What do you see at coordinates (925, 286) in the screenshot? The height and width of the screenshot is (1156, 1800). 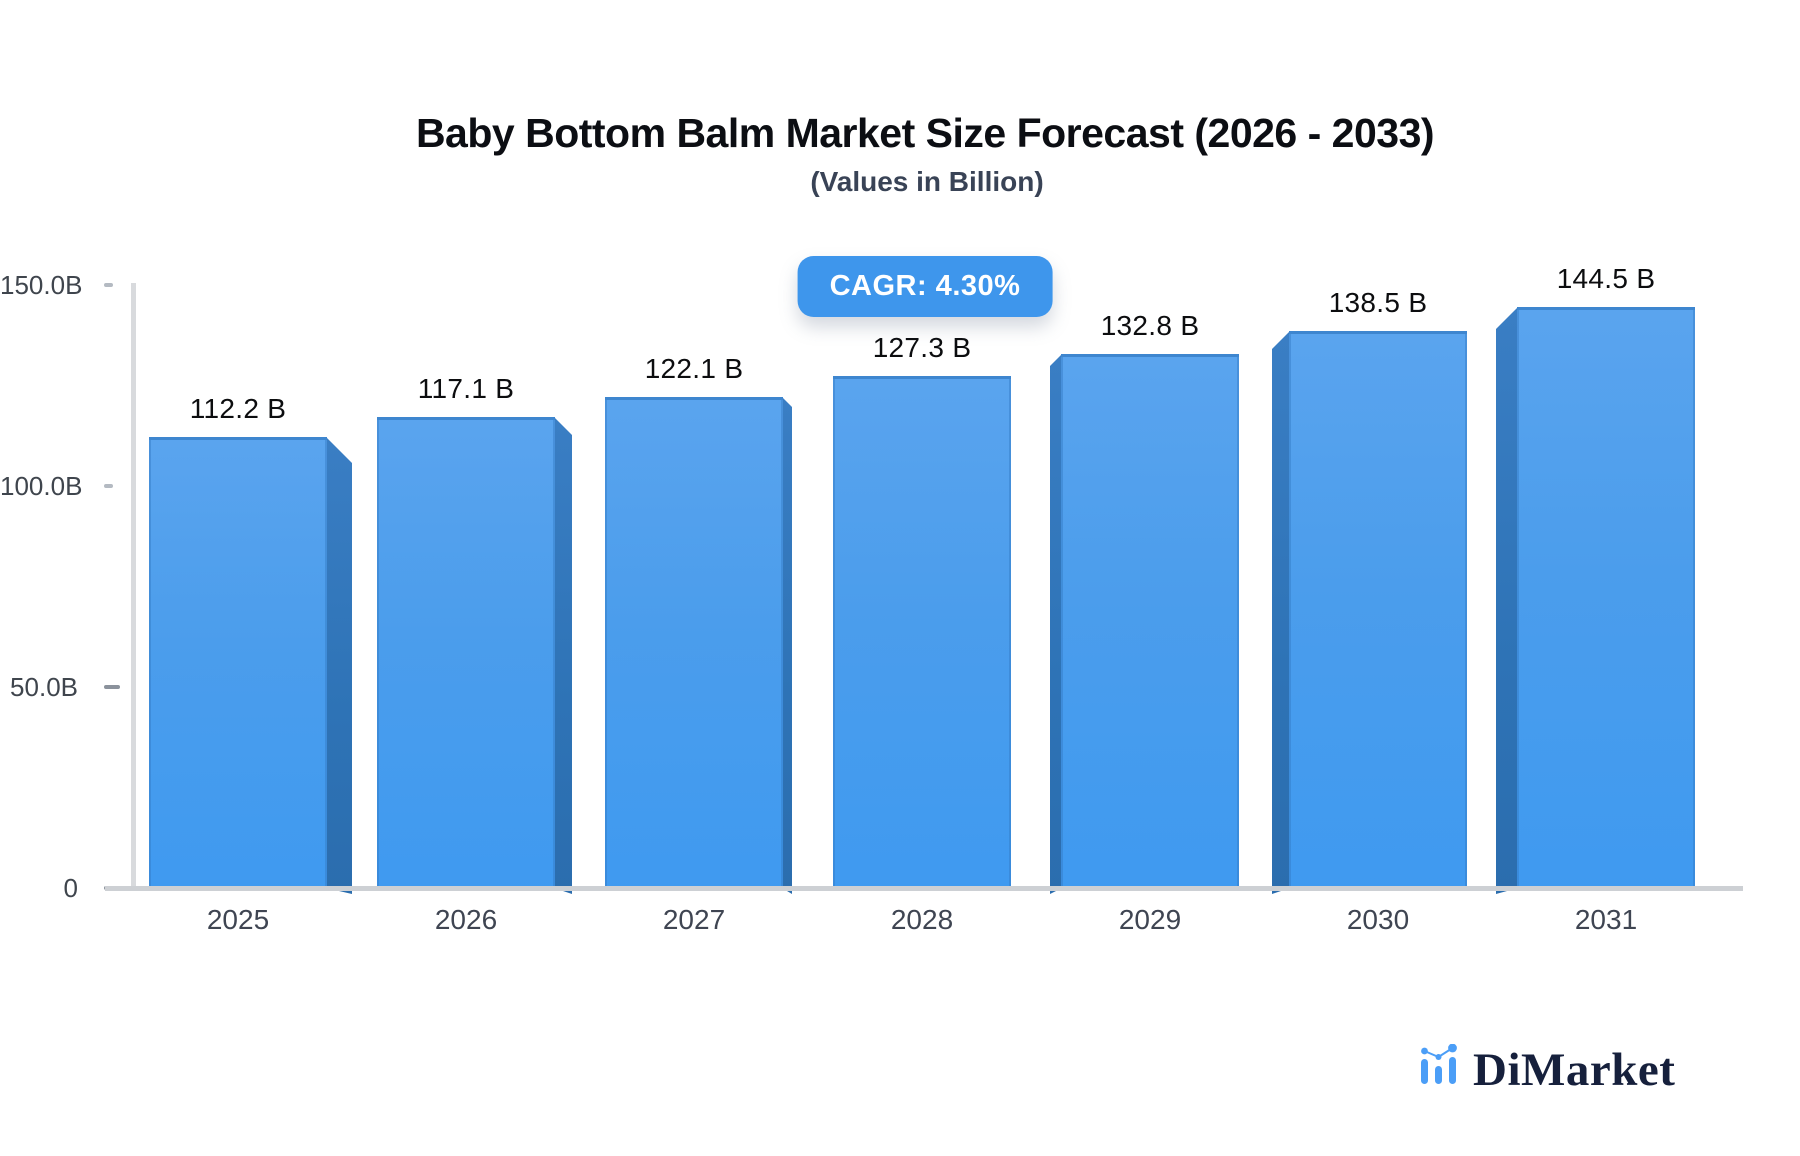 I see `cagr-badge: CAGR: 4.30%` at bounding box center [925, 286].